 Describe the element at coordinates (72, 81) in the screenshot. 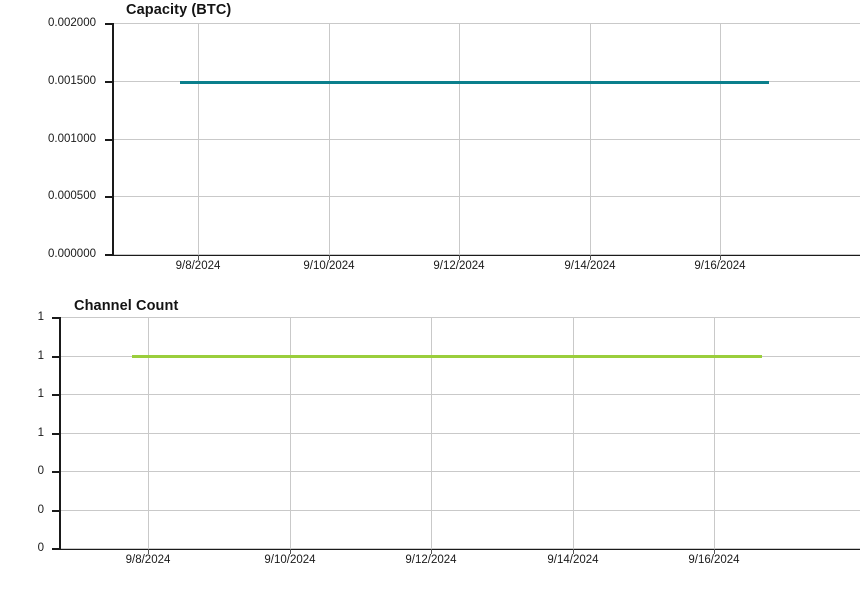

I see `y-tick-label: 0.001500` at that location.